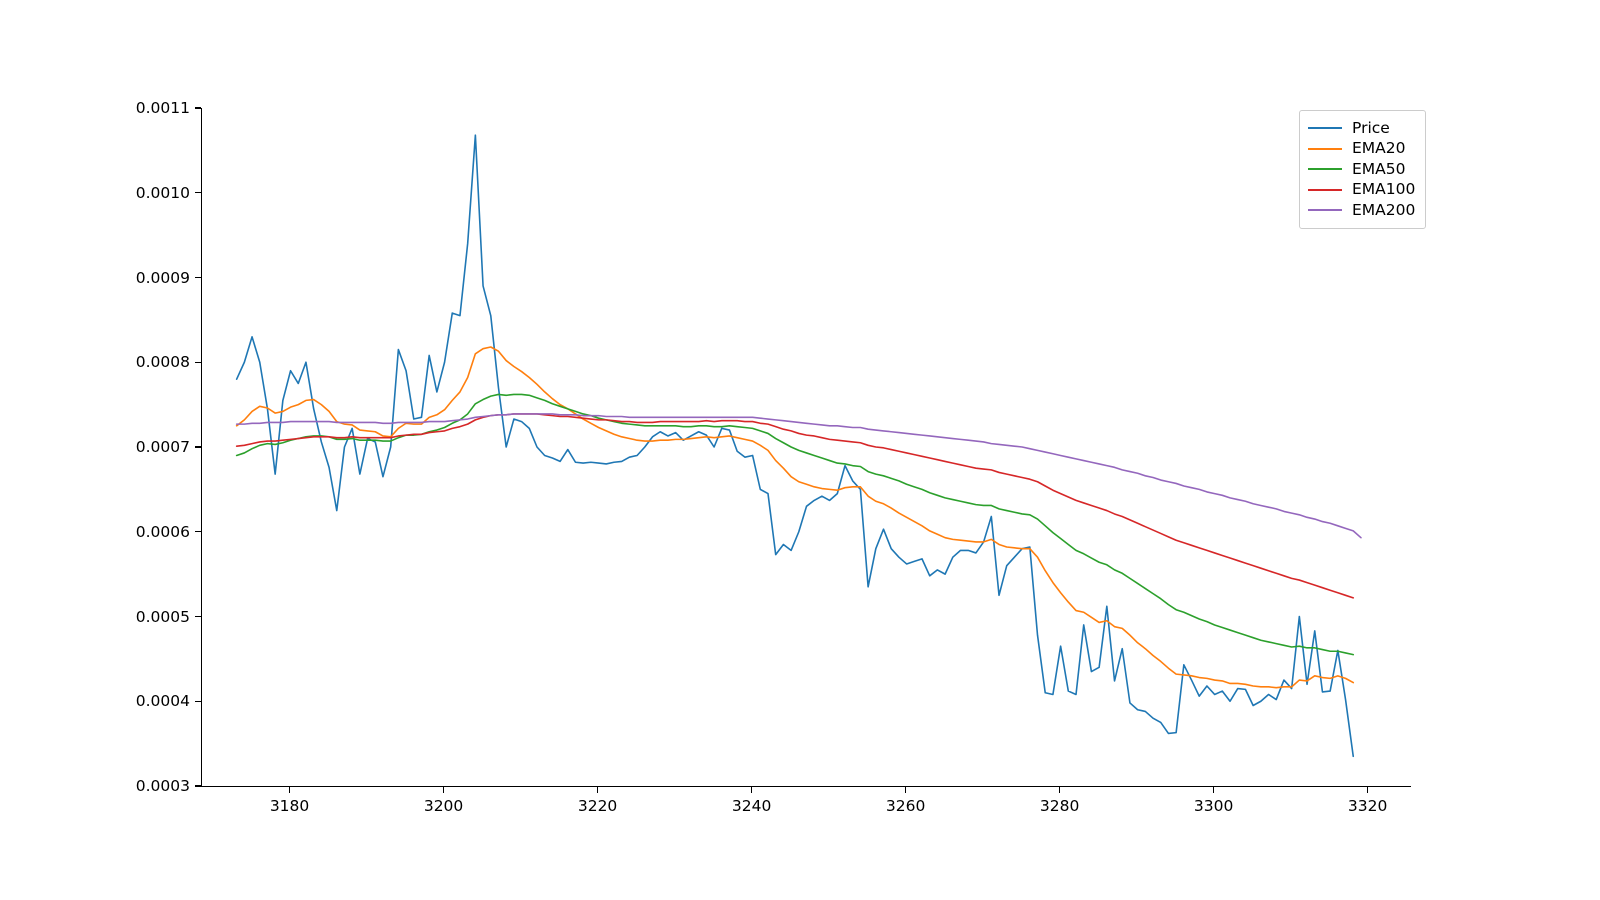 The height and width of the screenshot is (900, 1600). What do you see at coordinates (1384, 209) in the screenshot?
I see `legend-label: EMA200` at bounding box center [1384, 209].